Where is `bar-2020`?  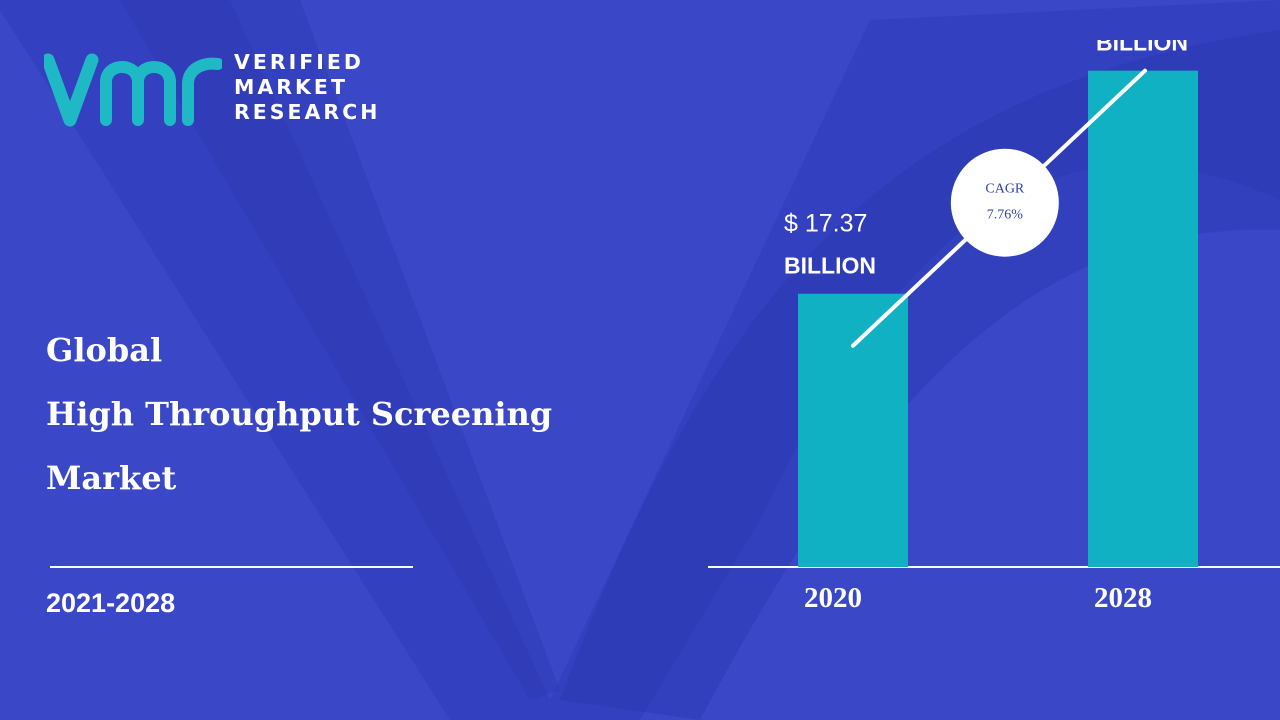
bar-2020 is located at coordinates (853, 430).